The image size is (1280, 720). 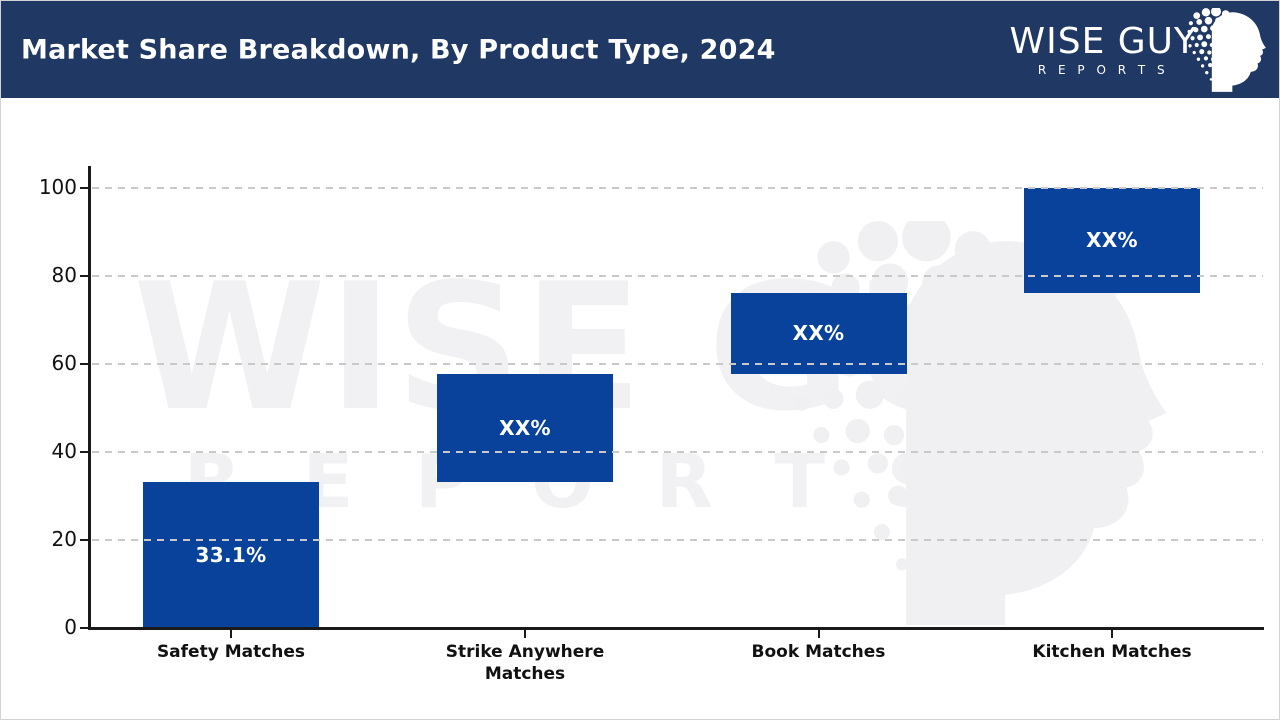 I want to click on x-category-label: Book Matches, so click(x=818, y=652).